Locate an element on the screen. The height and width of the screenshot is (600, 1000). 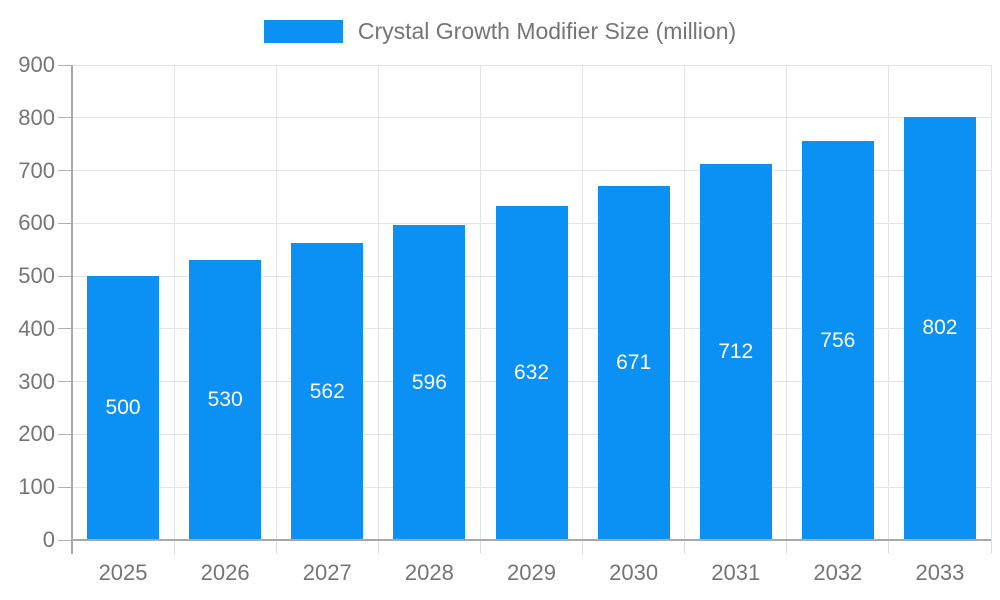
x-tick-label: 2026 is located at coordinates (225, 572).